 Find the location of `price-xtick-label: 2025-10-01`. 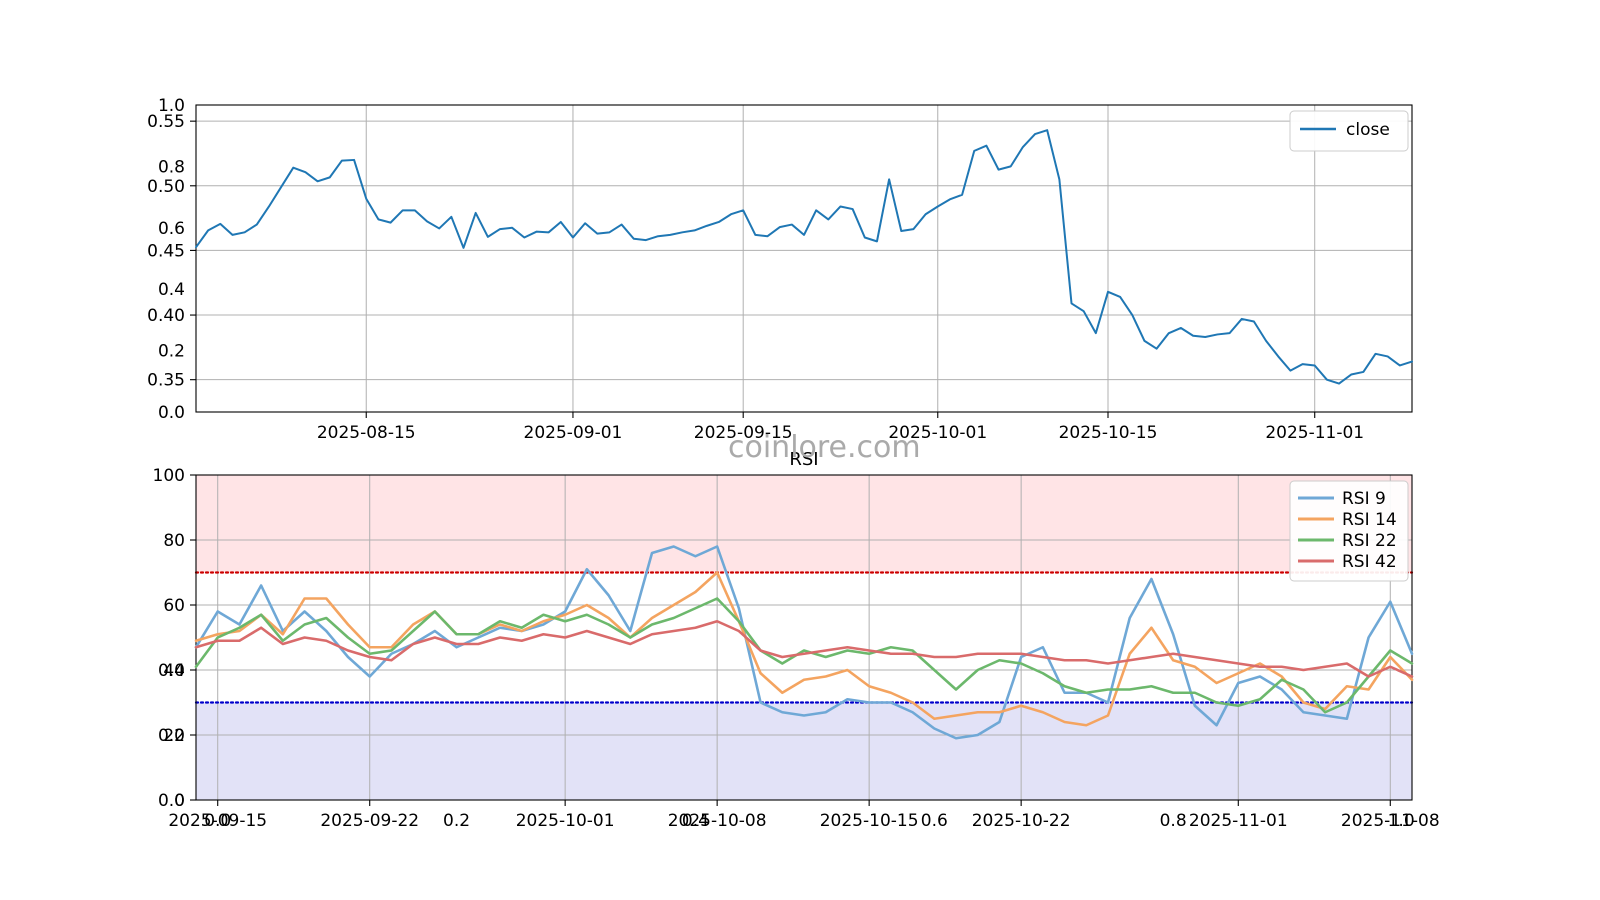

price-xtick-label: 2025-10-01 is located at coordinates (937, 433).